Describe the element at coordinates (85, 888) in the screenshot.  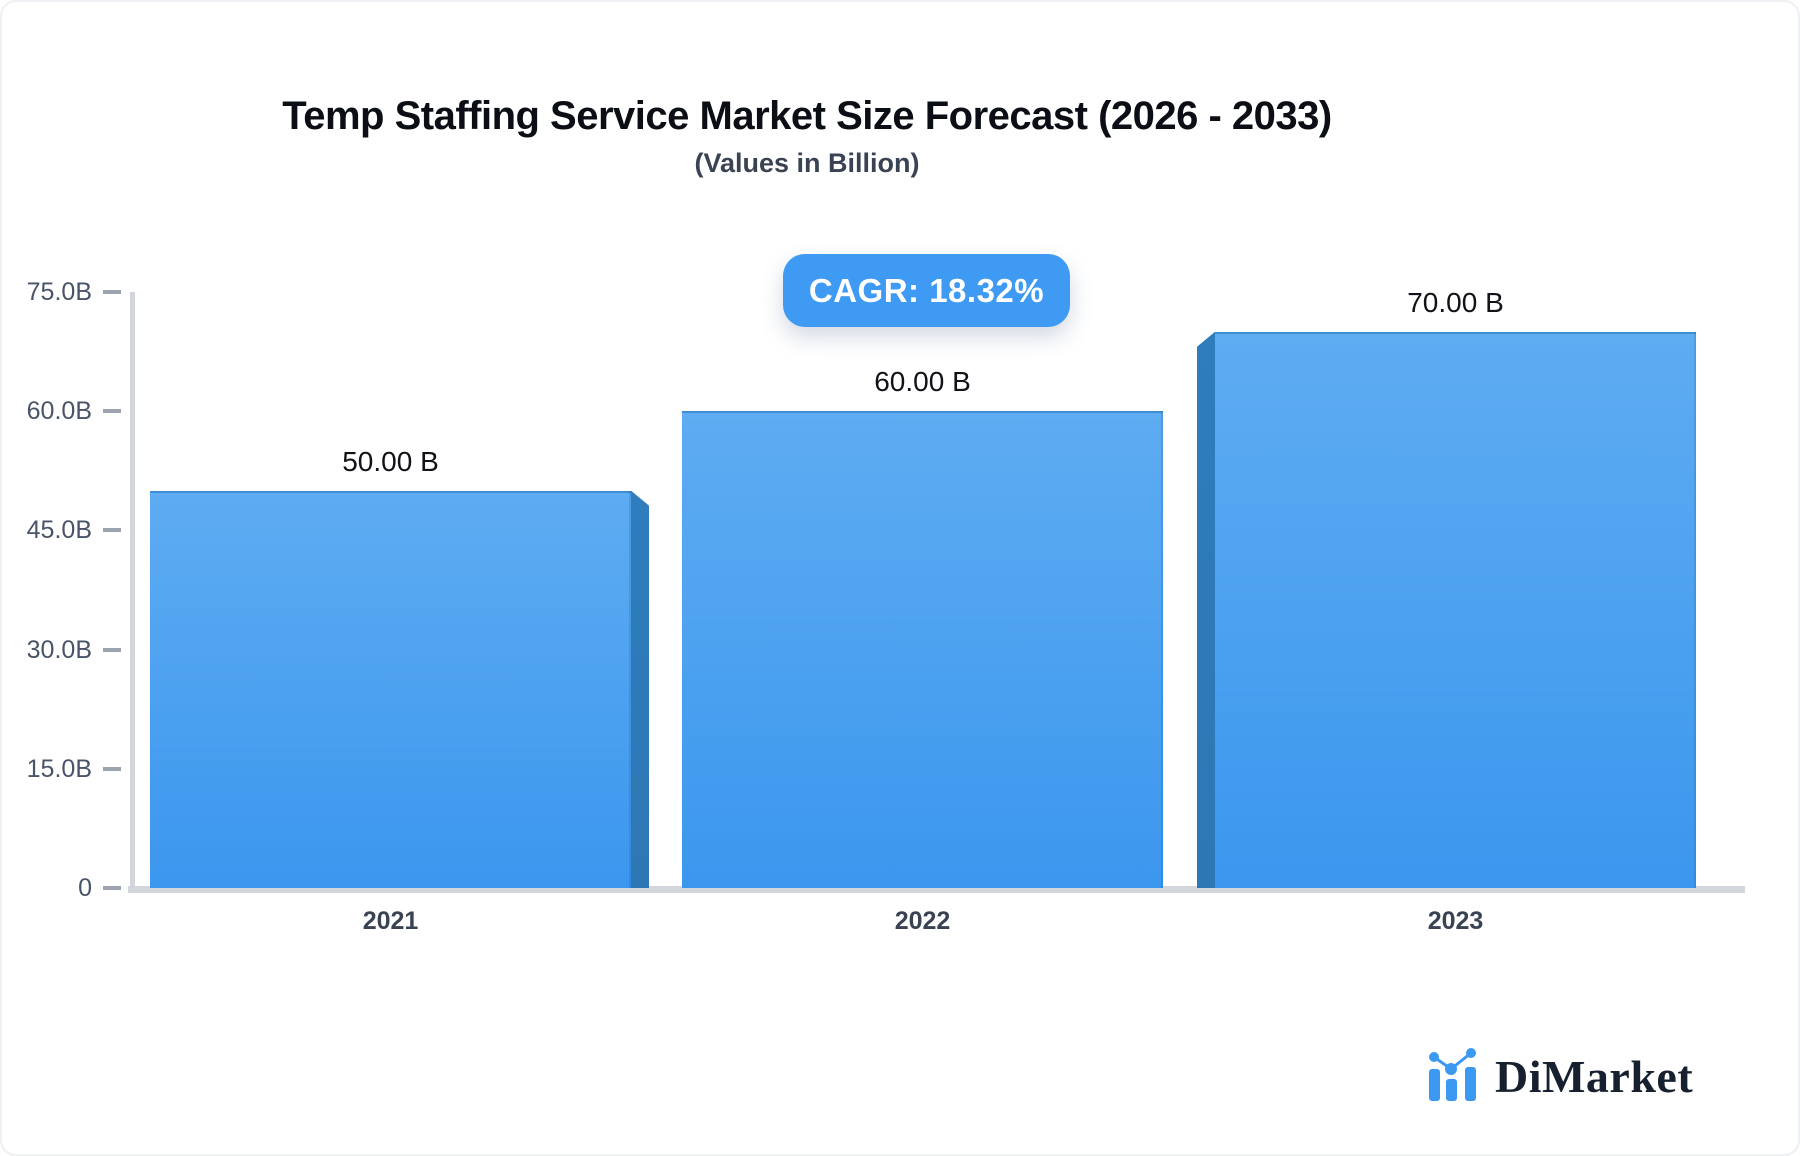
I see `y-tick-label: 0` at that location.